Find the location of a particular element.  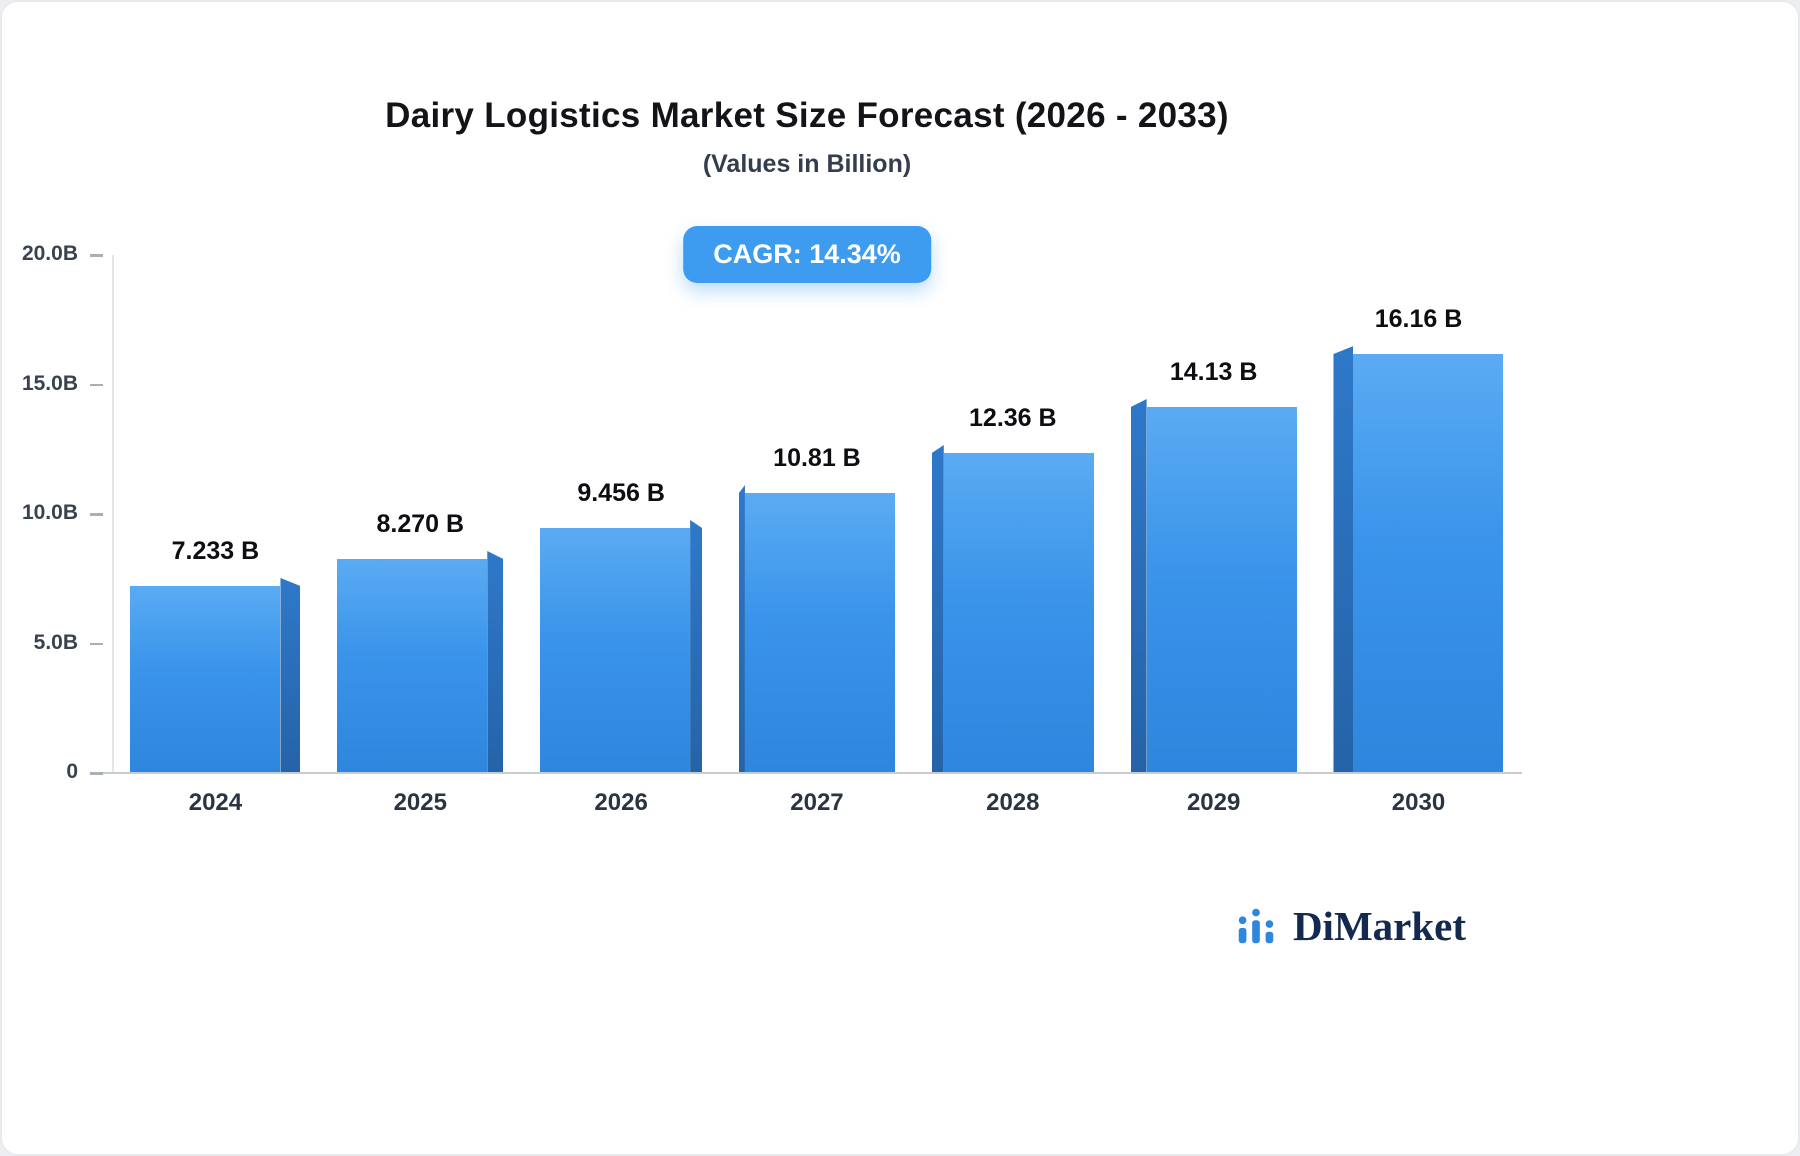

y-axis-tick-label: 20.0B is located at coordinates (49, 253).